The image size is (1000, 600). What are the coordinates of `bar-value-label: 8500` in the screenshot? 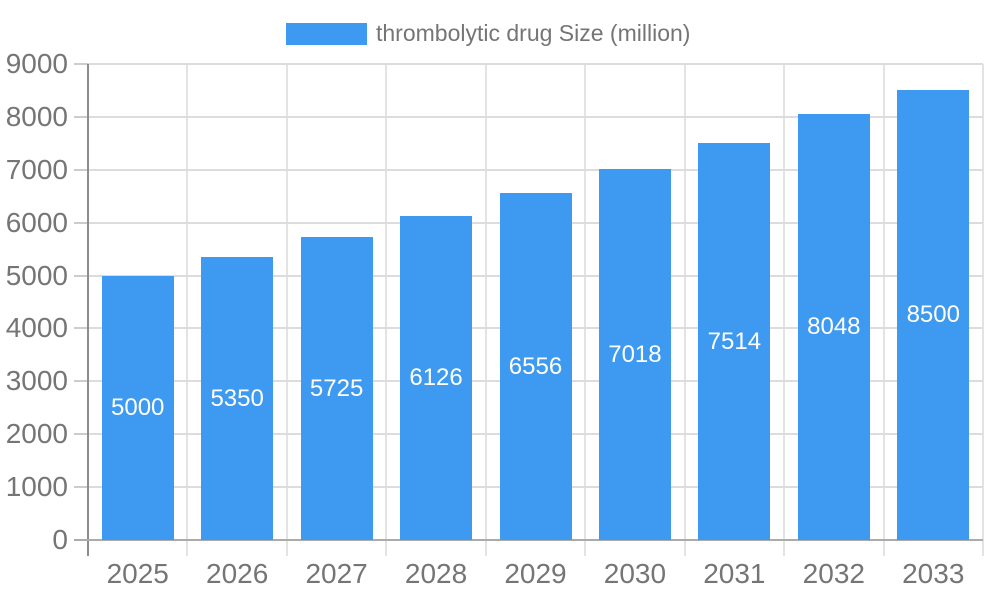 It's located at (933, 314).